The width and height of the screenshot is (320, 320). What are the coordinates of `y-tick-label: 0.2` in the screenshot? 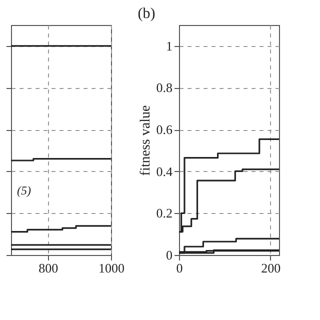 It's located at (164, 213).